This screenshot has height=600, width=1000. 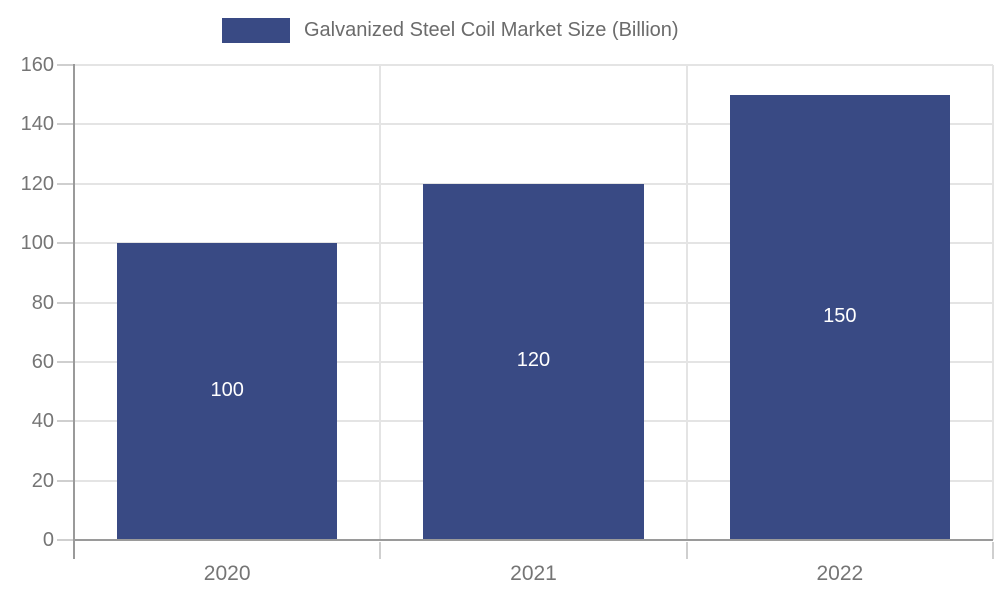 What do you see at coordinates (42, 480) in the screenshot?
I see `y-axis-label: 20` at bounding box center [42, 480].